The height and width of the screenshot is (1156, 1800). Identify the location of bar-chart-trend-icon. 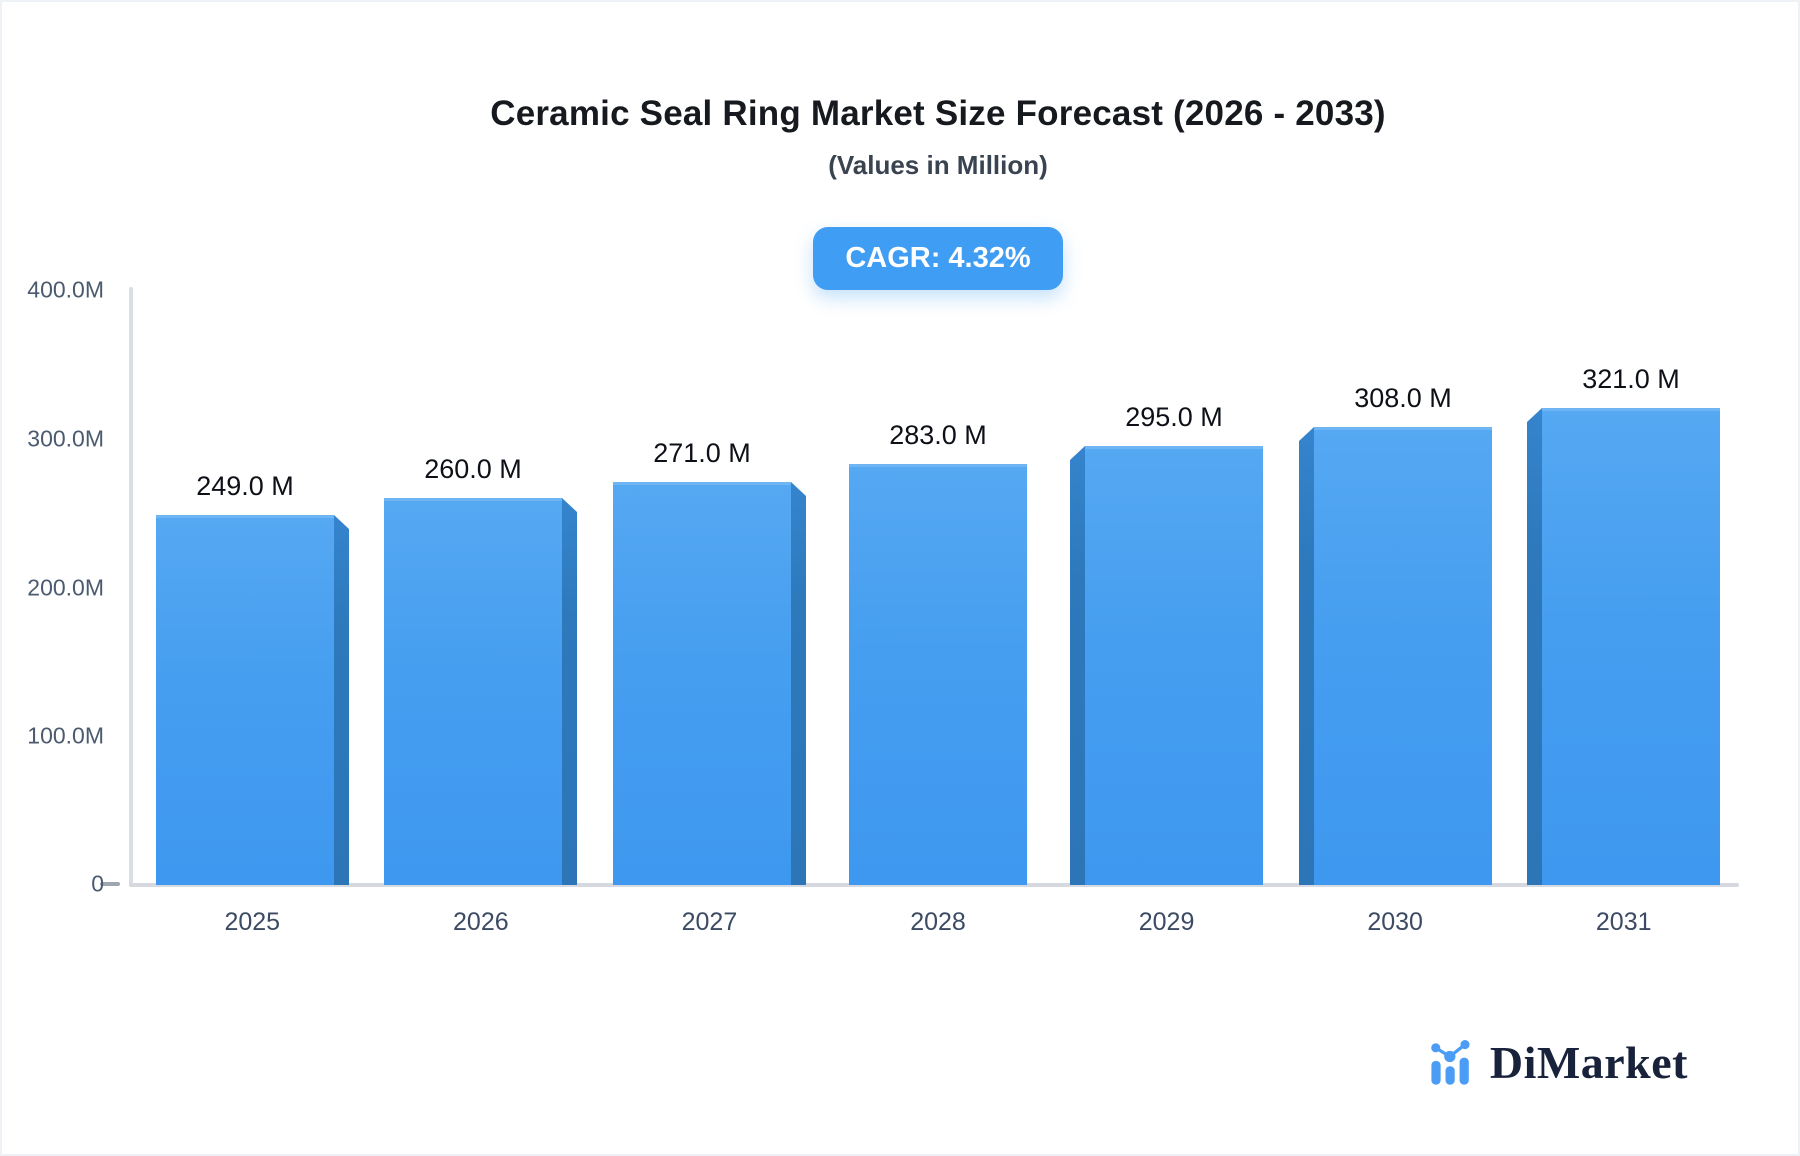
(1450, 1062).